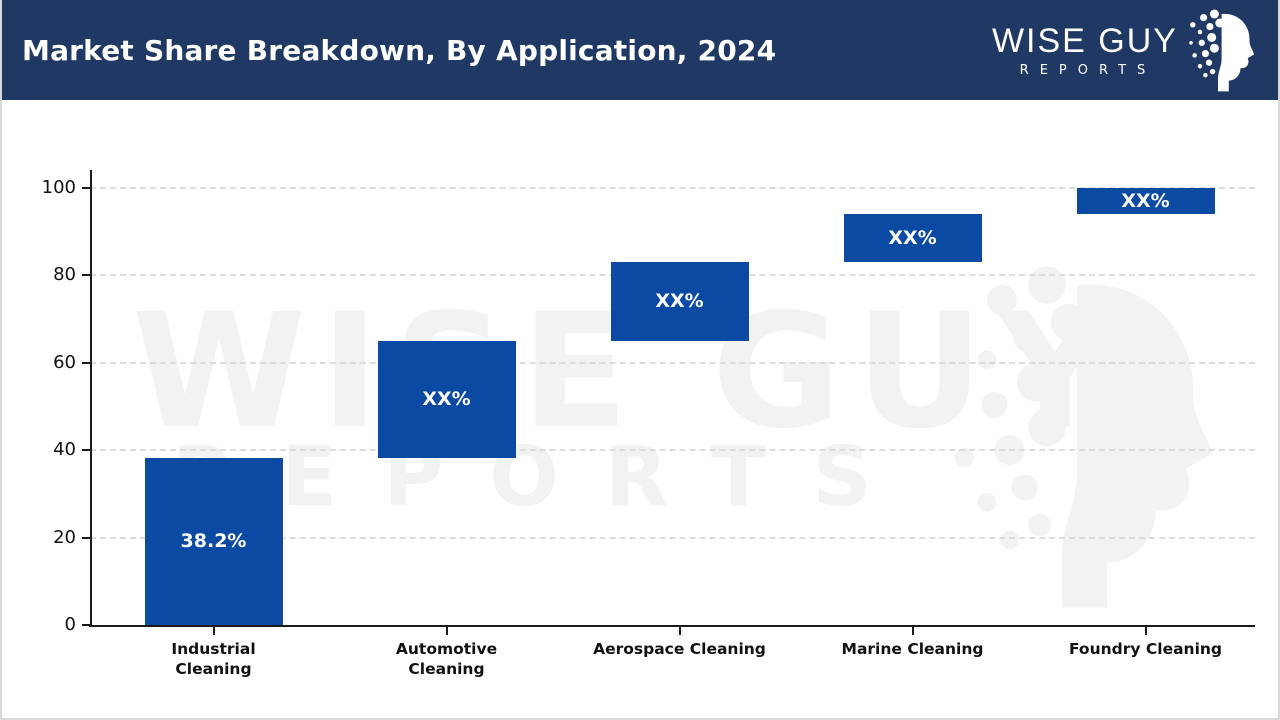 The height and width of the screenshot is (720, 1280). What do you see at coordinates (1088, 70) in the screenshot?
I see `logo-subtitle: REPORTS` at bounding box center [1088, 70].